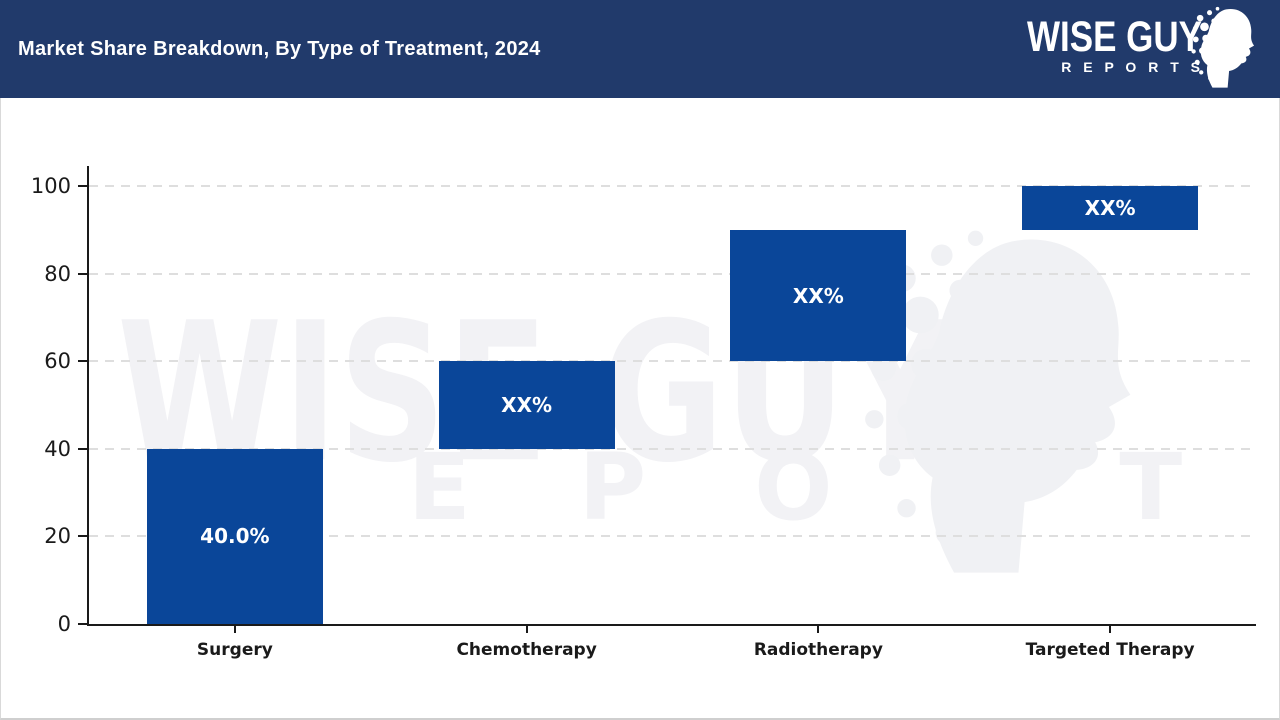 The width and height of the screenshot is (1280, 720). I want to click on bar-surgery: 40.0%, so click(234, 536).